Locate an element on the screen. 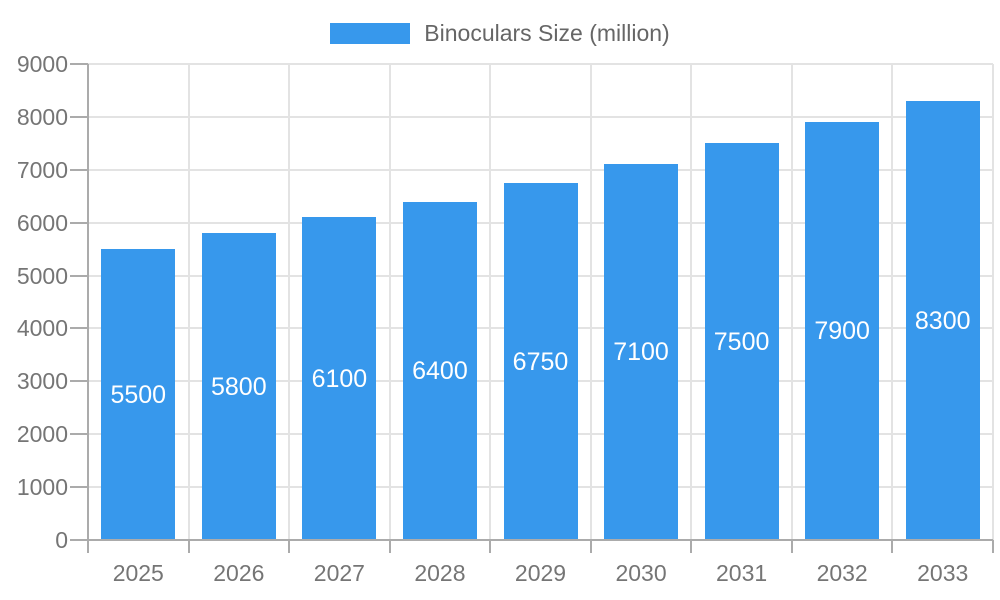 The image size is (1000, 600). bar-value-label: 7500 is located at coordinates (741, 341).